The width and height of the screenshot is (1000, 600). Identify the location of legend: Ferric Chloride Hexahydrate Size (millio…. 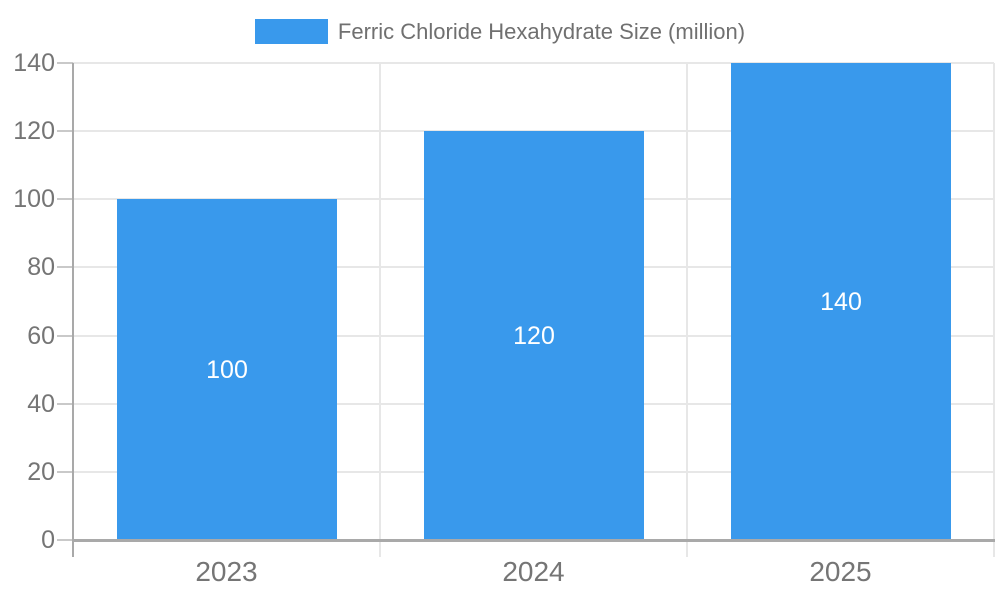
(500, 31).